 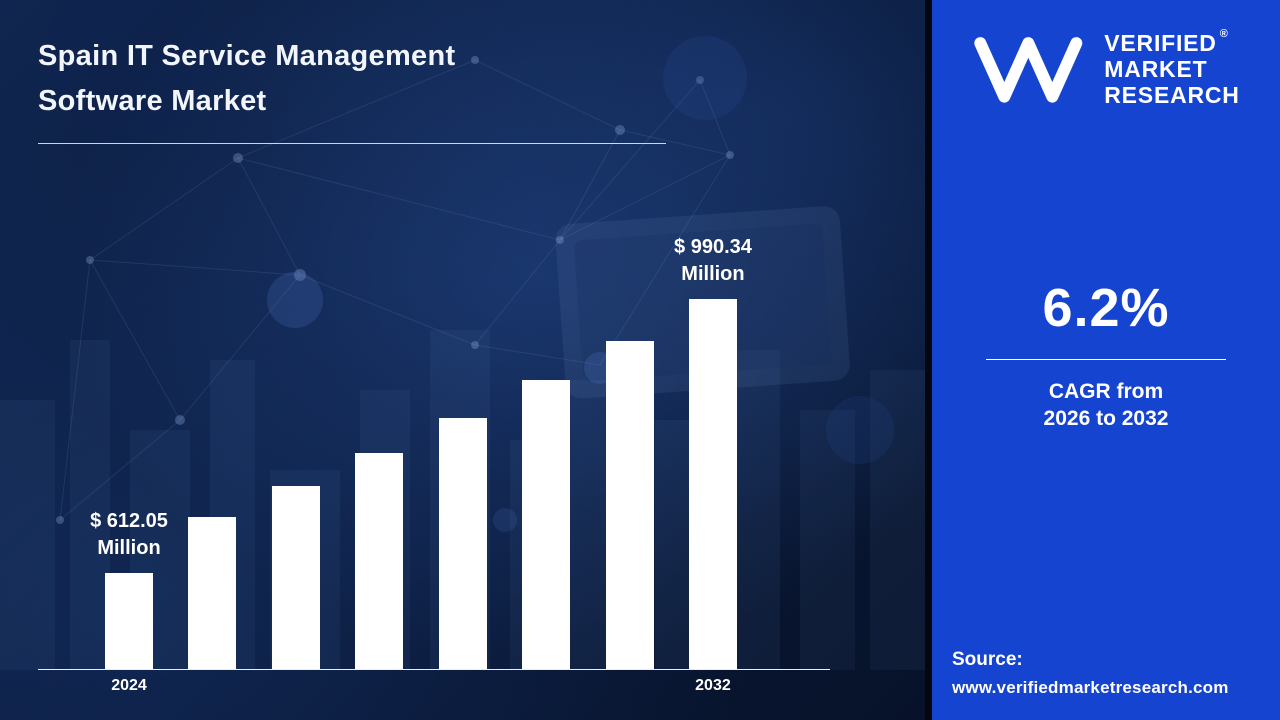 I want to click on cagr-underline, so click(x=1106, y=359).